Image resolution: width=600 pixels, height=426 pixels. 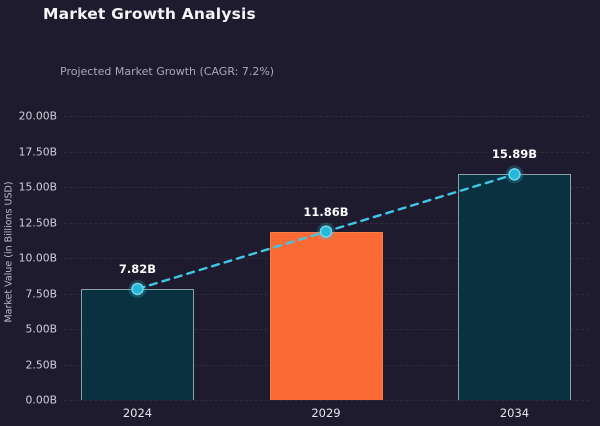 I want to click on x-tick-label-2034: 2034, so click(x=514, y=413).